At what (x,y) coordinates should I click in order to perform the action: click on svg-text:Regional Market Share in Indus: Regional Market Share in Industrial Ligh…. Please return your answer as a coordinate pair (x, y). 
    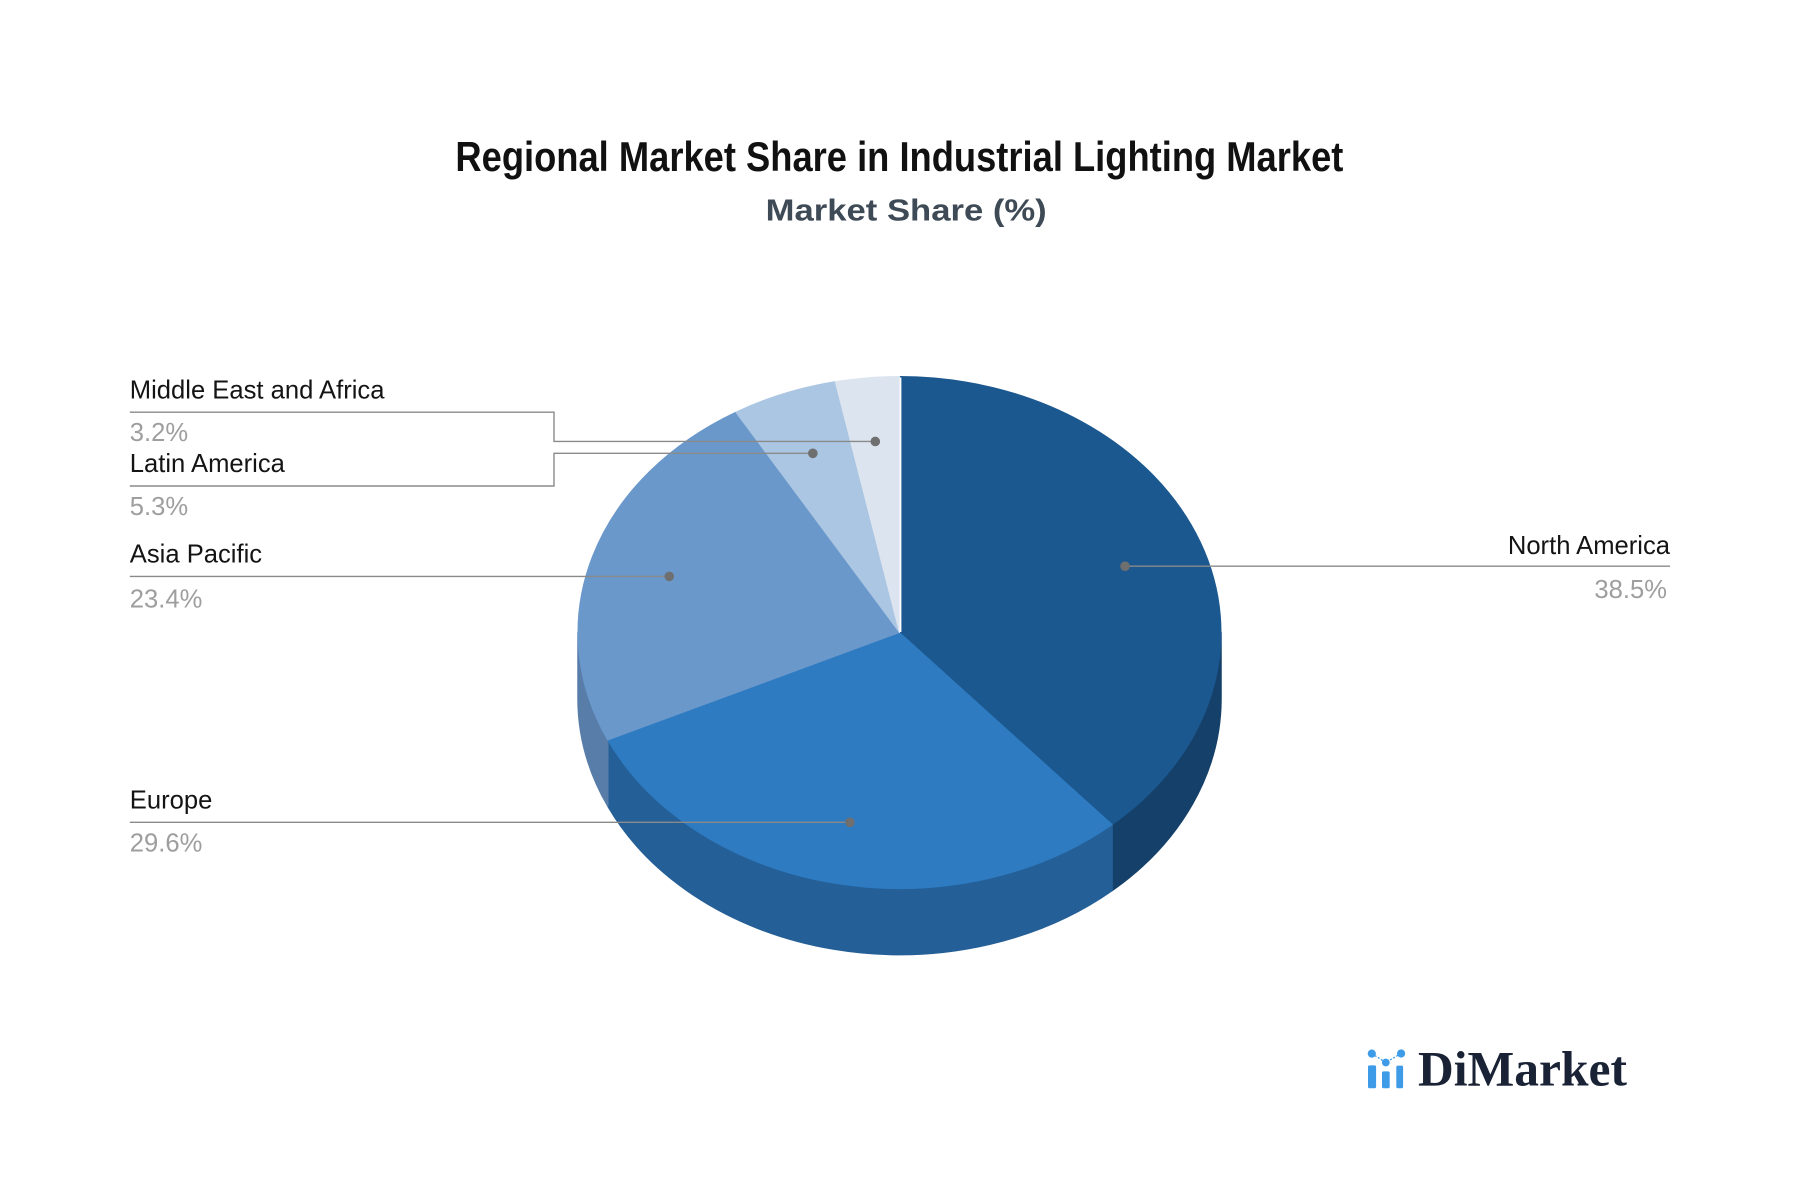
    Looking at the image, I should click on (899, 157).